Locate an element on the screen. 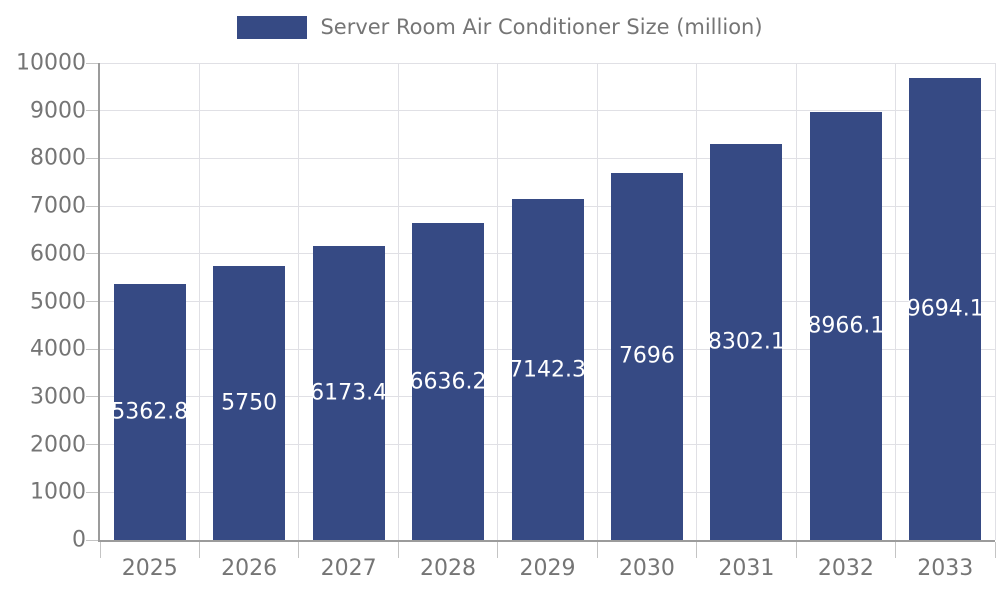 The width and height of the screenshot is (1000, 600). x-tick-label: 2026 is located at coordinates (249, 568).